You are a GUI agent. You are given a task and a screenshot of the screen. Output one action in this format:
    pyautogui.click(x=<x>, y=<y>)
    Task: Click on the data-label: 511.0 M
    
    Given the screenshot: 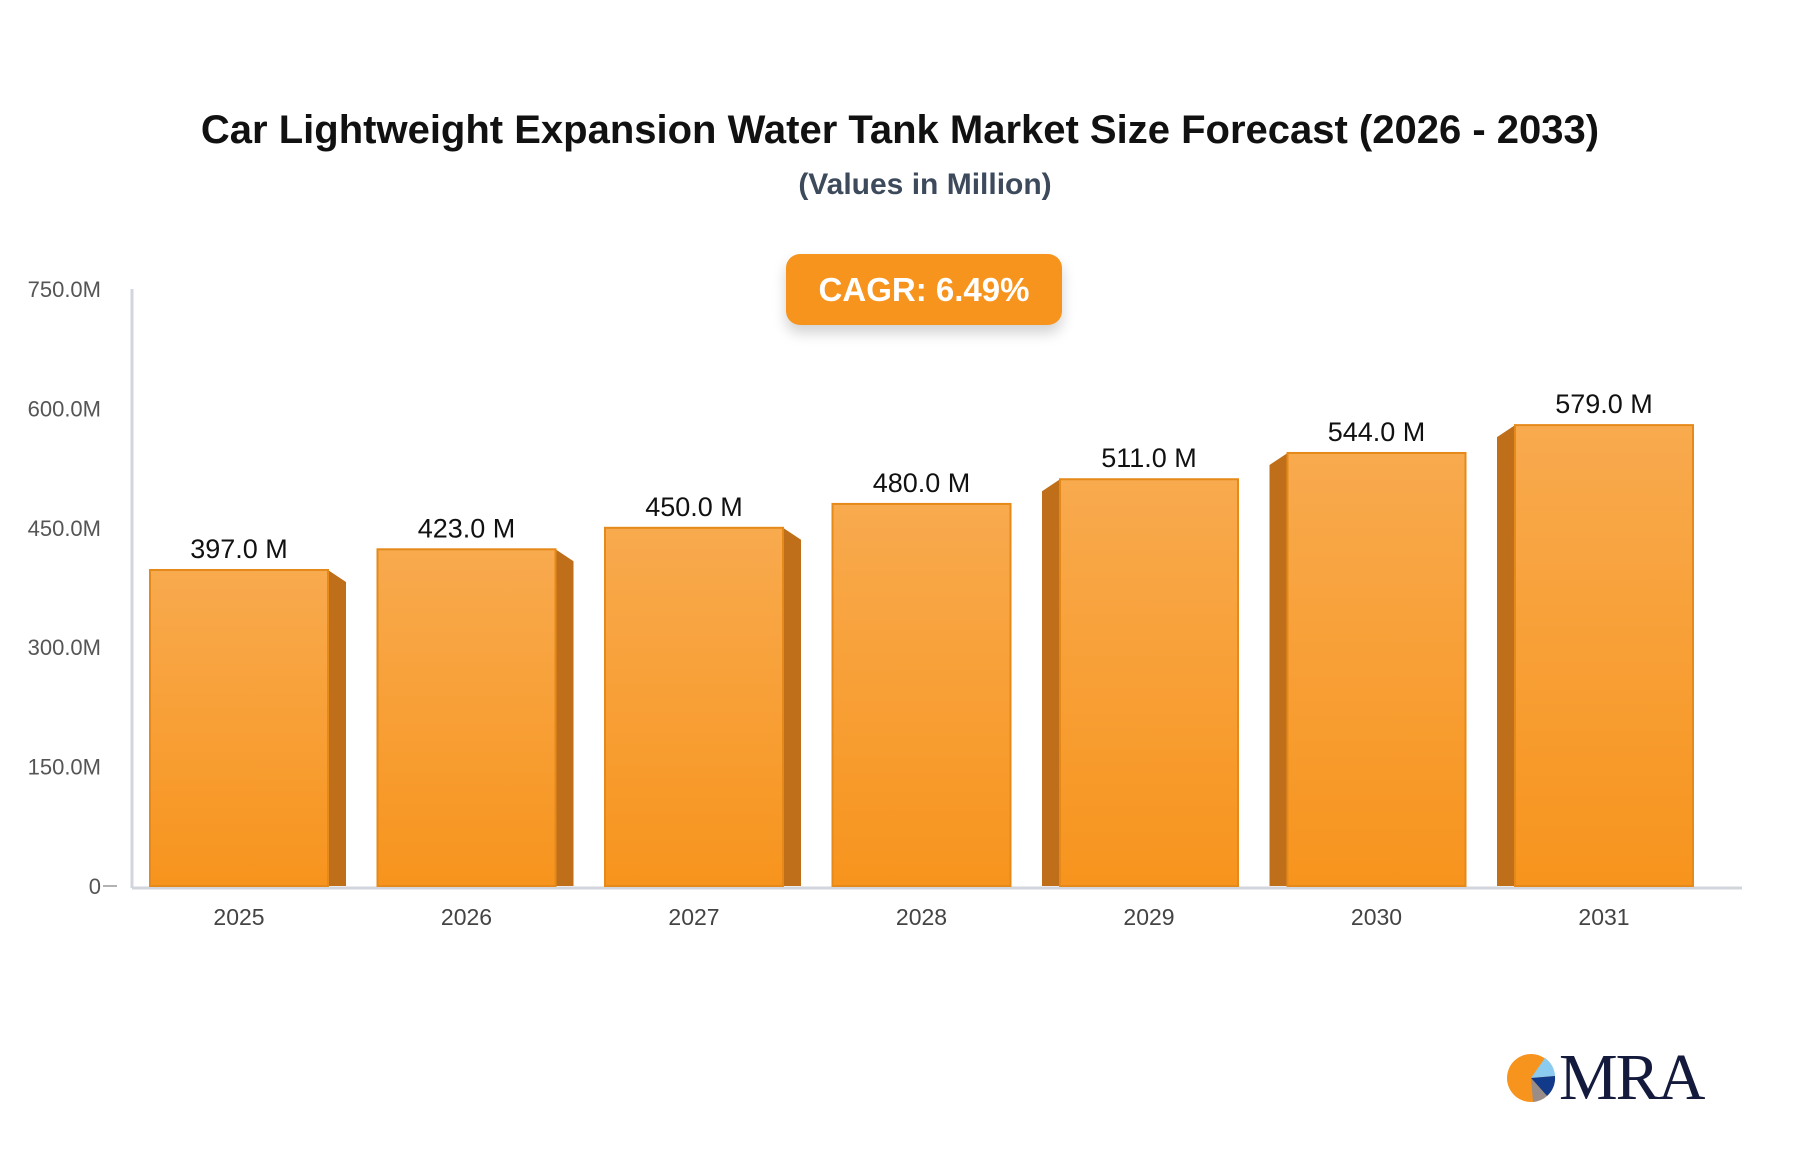 What is the action you would take?
    pyautogui.click(x=1149, y=458)
    